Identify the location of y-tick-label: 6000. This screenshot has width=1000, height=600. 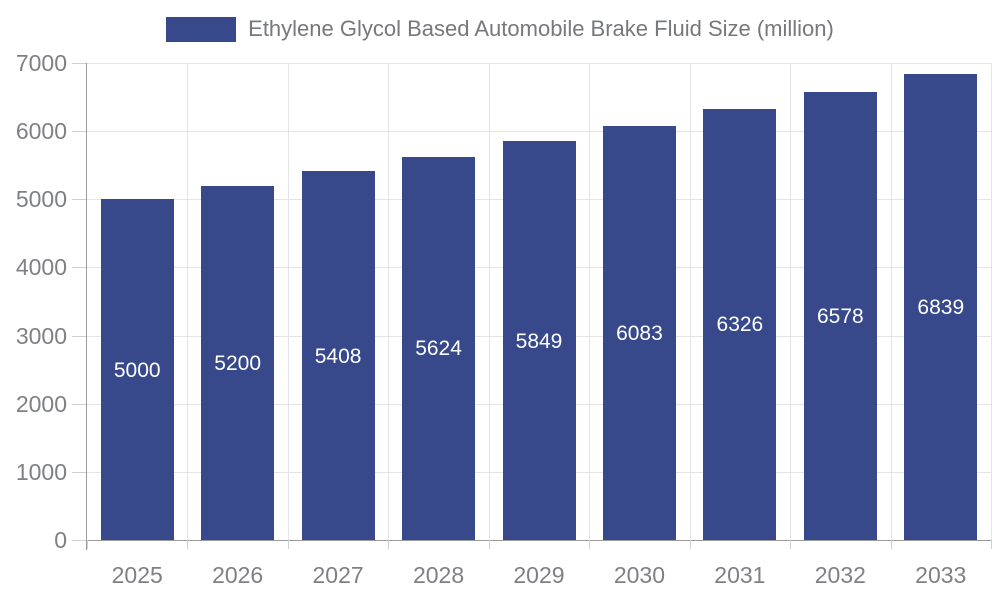
(41, 131).